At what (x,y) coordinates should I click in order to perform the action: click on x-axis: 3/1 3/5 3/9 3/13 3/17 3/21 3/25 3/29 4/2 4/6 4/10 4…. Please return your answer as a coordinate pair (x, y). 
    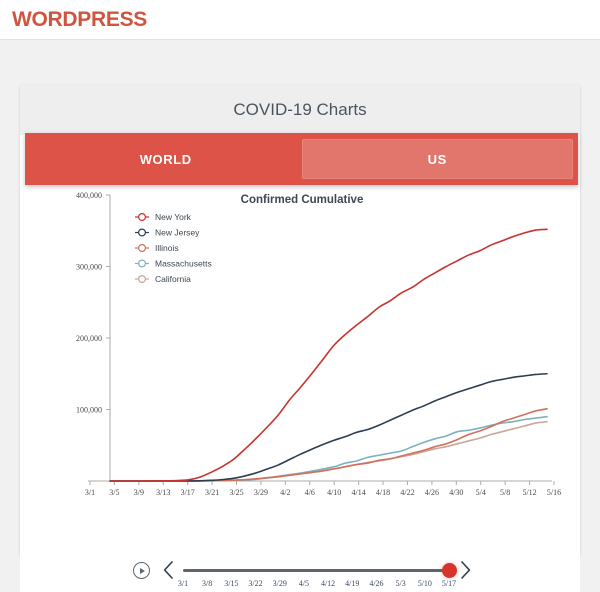
    Looking at the image, I should click on (323, 488).